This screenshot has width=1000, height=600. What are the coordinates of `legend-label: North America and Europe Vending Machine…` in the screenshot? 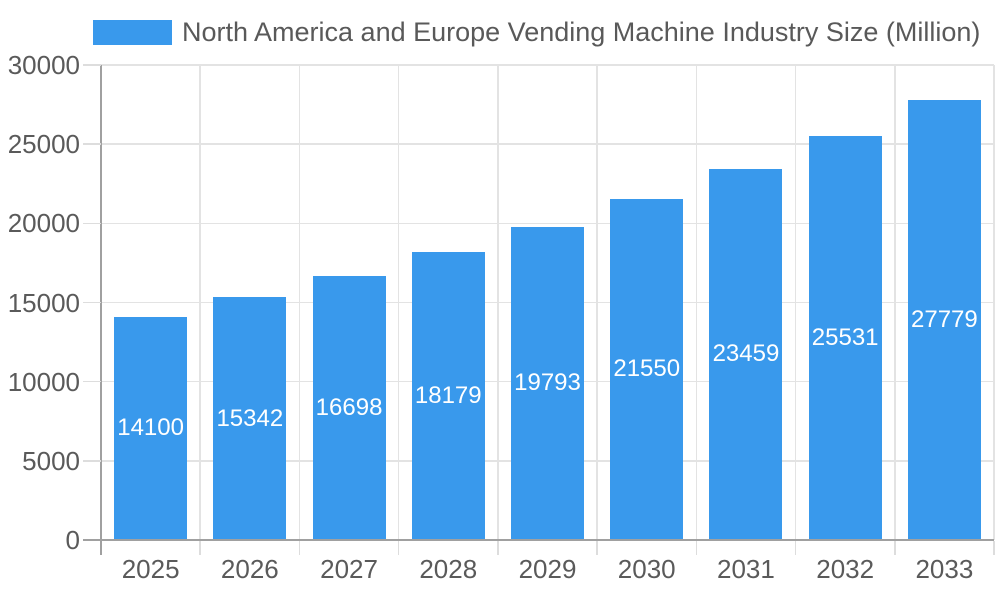 It's located at (581, 32).